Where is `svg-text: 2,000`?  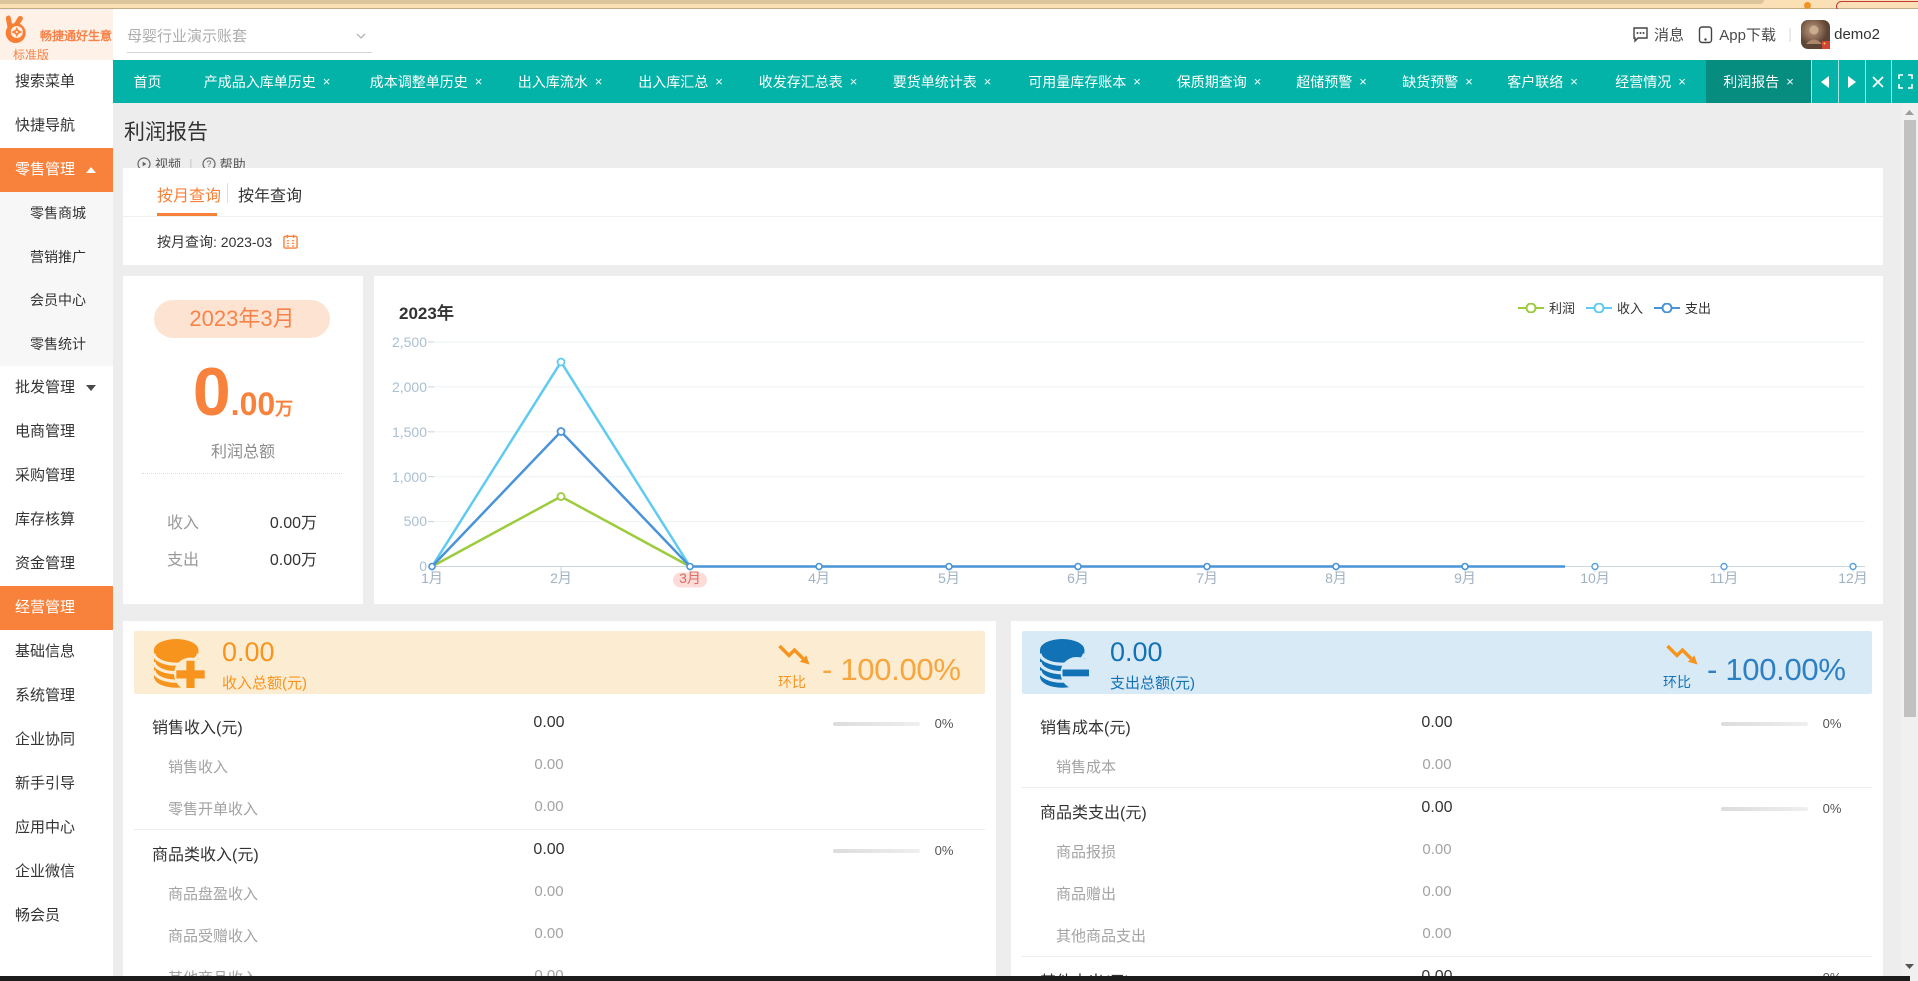
svg-text: 2,000 is located at coordinates (409, 387).